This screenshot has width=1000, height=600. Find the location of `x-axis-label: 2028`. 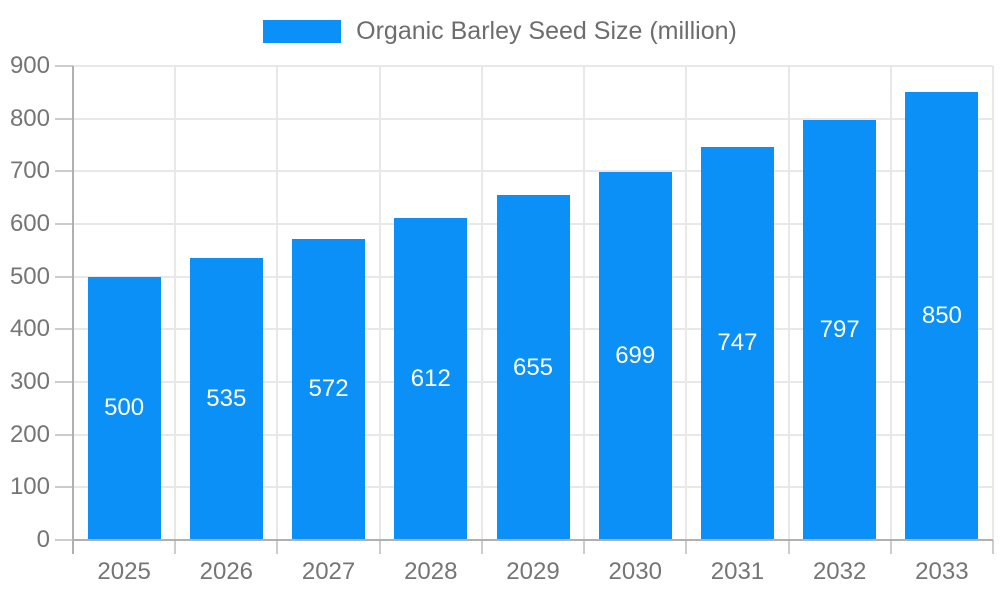

x-axis-label: 2028 is located at coordinates (431, 571).